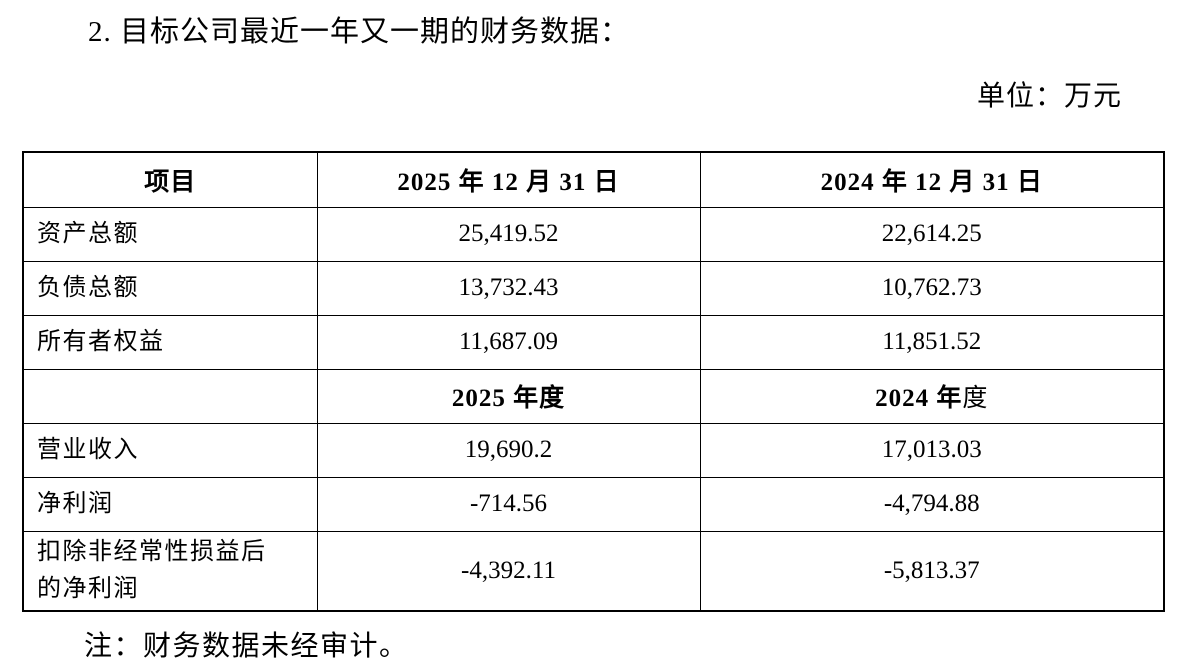 This screenshot has width=1192, height=670. Describe the element at coordinates (932, 342) in the screenshot. I see `row-value-2024: 11,851.52` at that location.